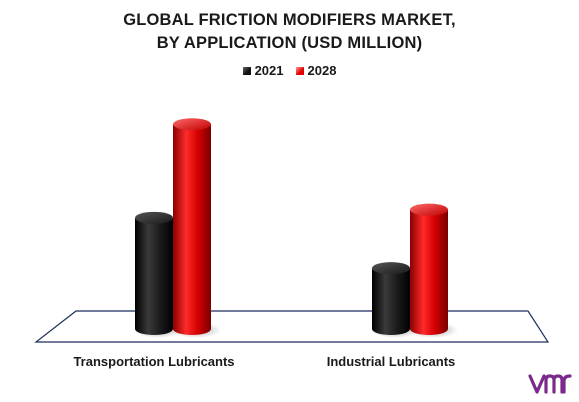 This screenshot has width=579, height=402. Describe the element at coordinates (322, 70) in the screenshot. I see `legend-label-2028: 2028` at that location.